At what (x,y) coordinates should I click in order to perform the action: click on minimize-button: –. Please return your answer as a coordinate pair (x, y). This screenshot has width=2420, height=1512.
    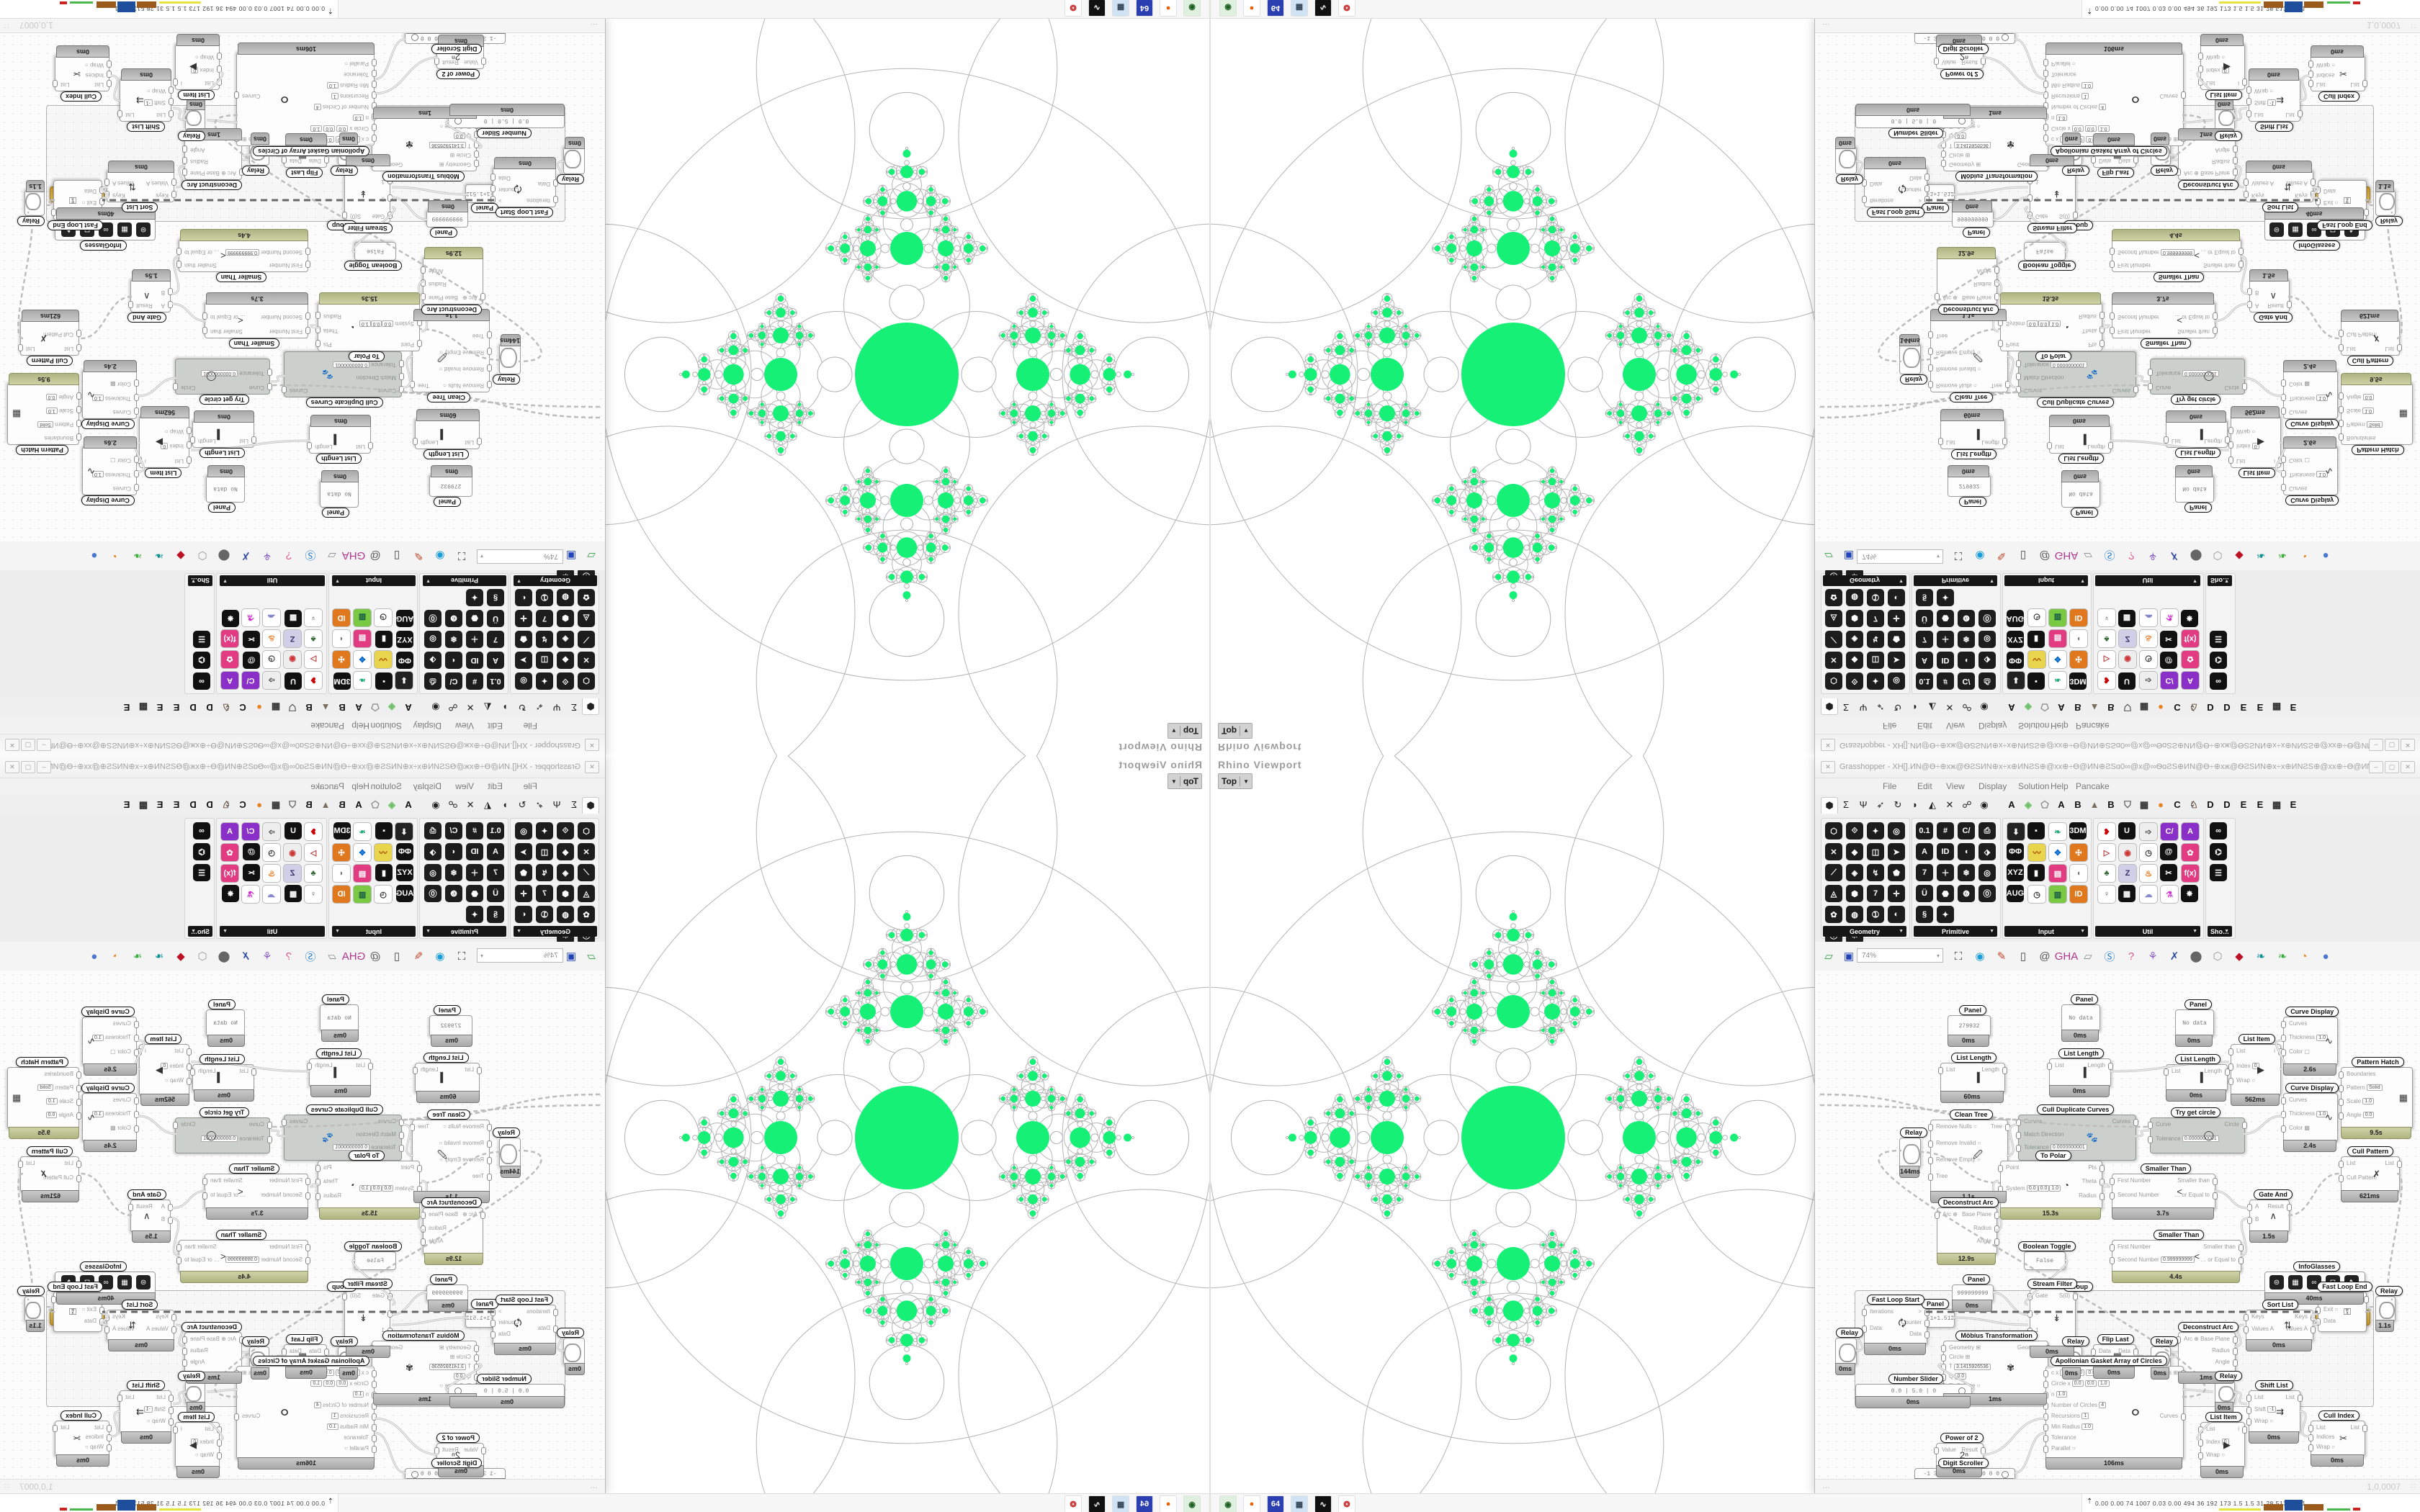
    Looking at the image, I should click on (2376, 745).